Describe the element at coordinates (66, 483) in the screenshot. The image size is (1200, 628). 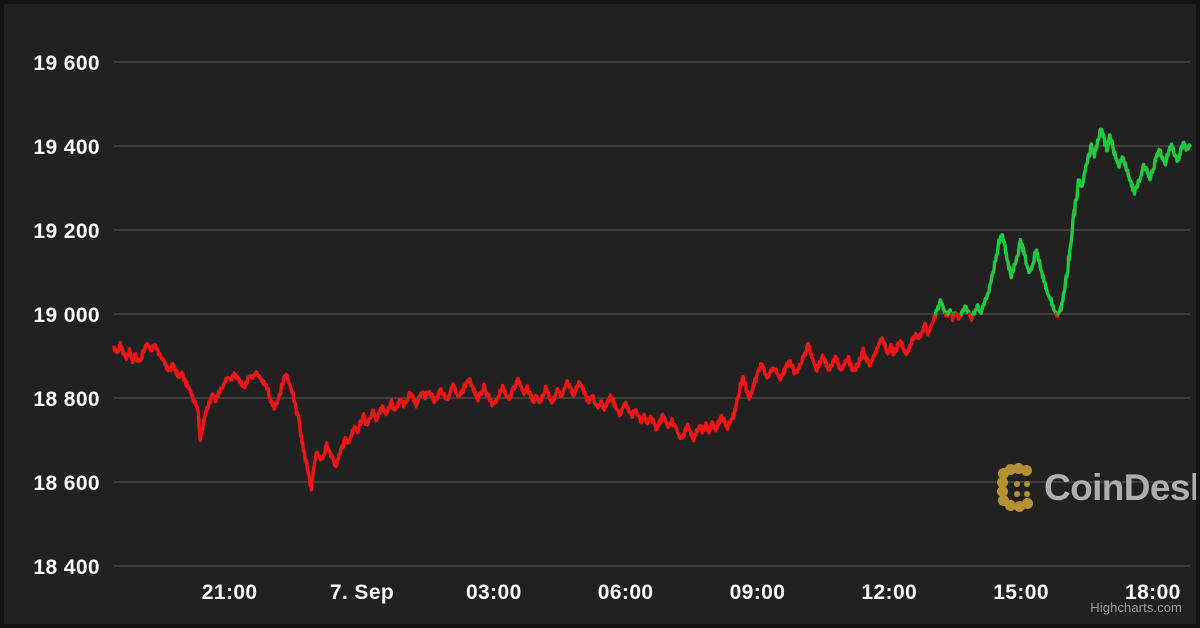
I see `y-axis-tick-label: 18 600` at that location.